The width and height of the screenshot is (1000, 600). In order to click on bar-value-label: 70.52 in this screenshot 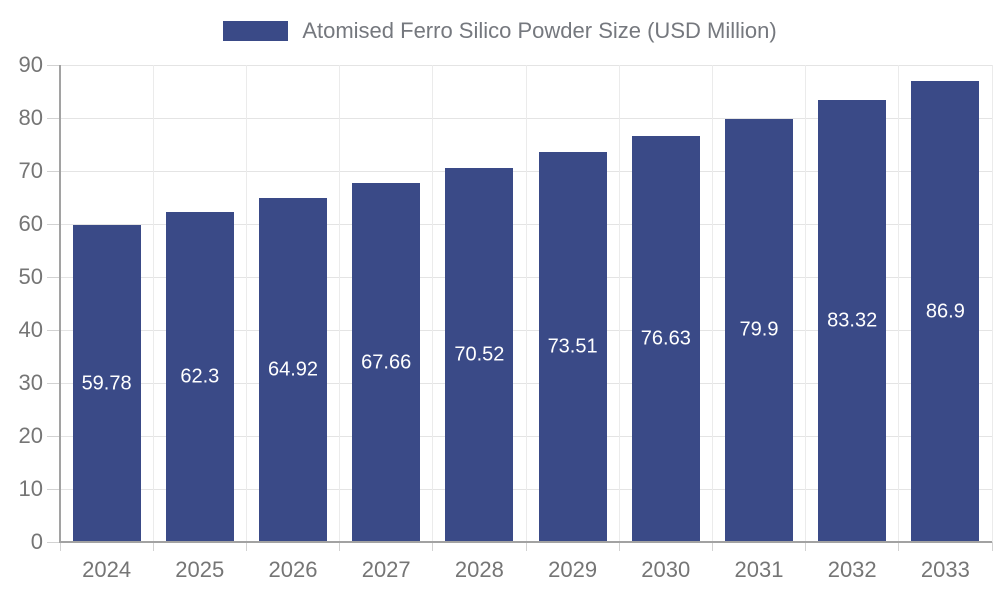, I will do `click(479, 354)`.